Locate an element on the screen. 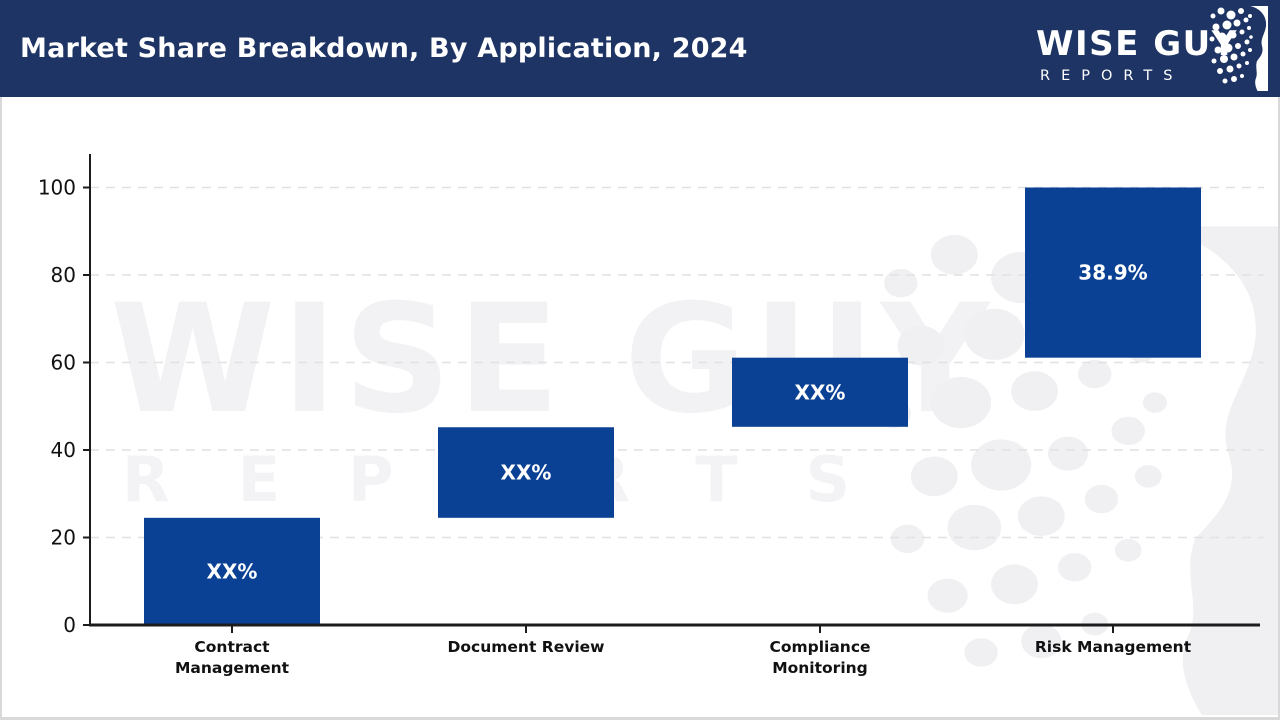  y-tick-label: 80 is located at coordinates (63, 275).